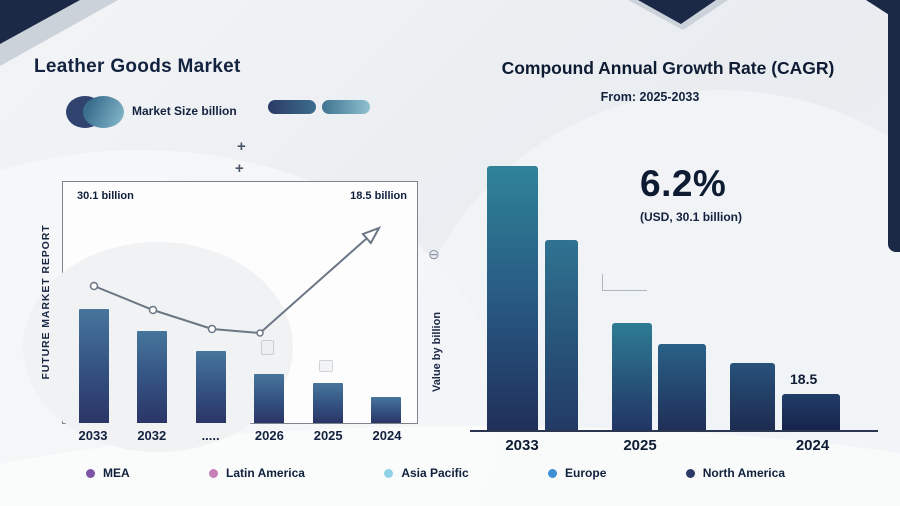 This screenshot has height=506, width=900. What do you see at coordinates (387, 435) in the screenshot?
I see `left-x-label: 2024` at bounding box center [387, 435].